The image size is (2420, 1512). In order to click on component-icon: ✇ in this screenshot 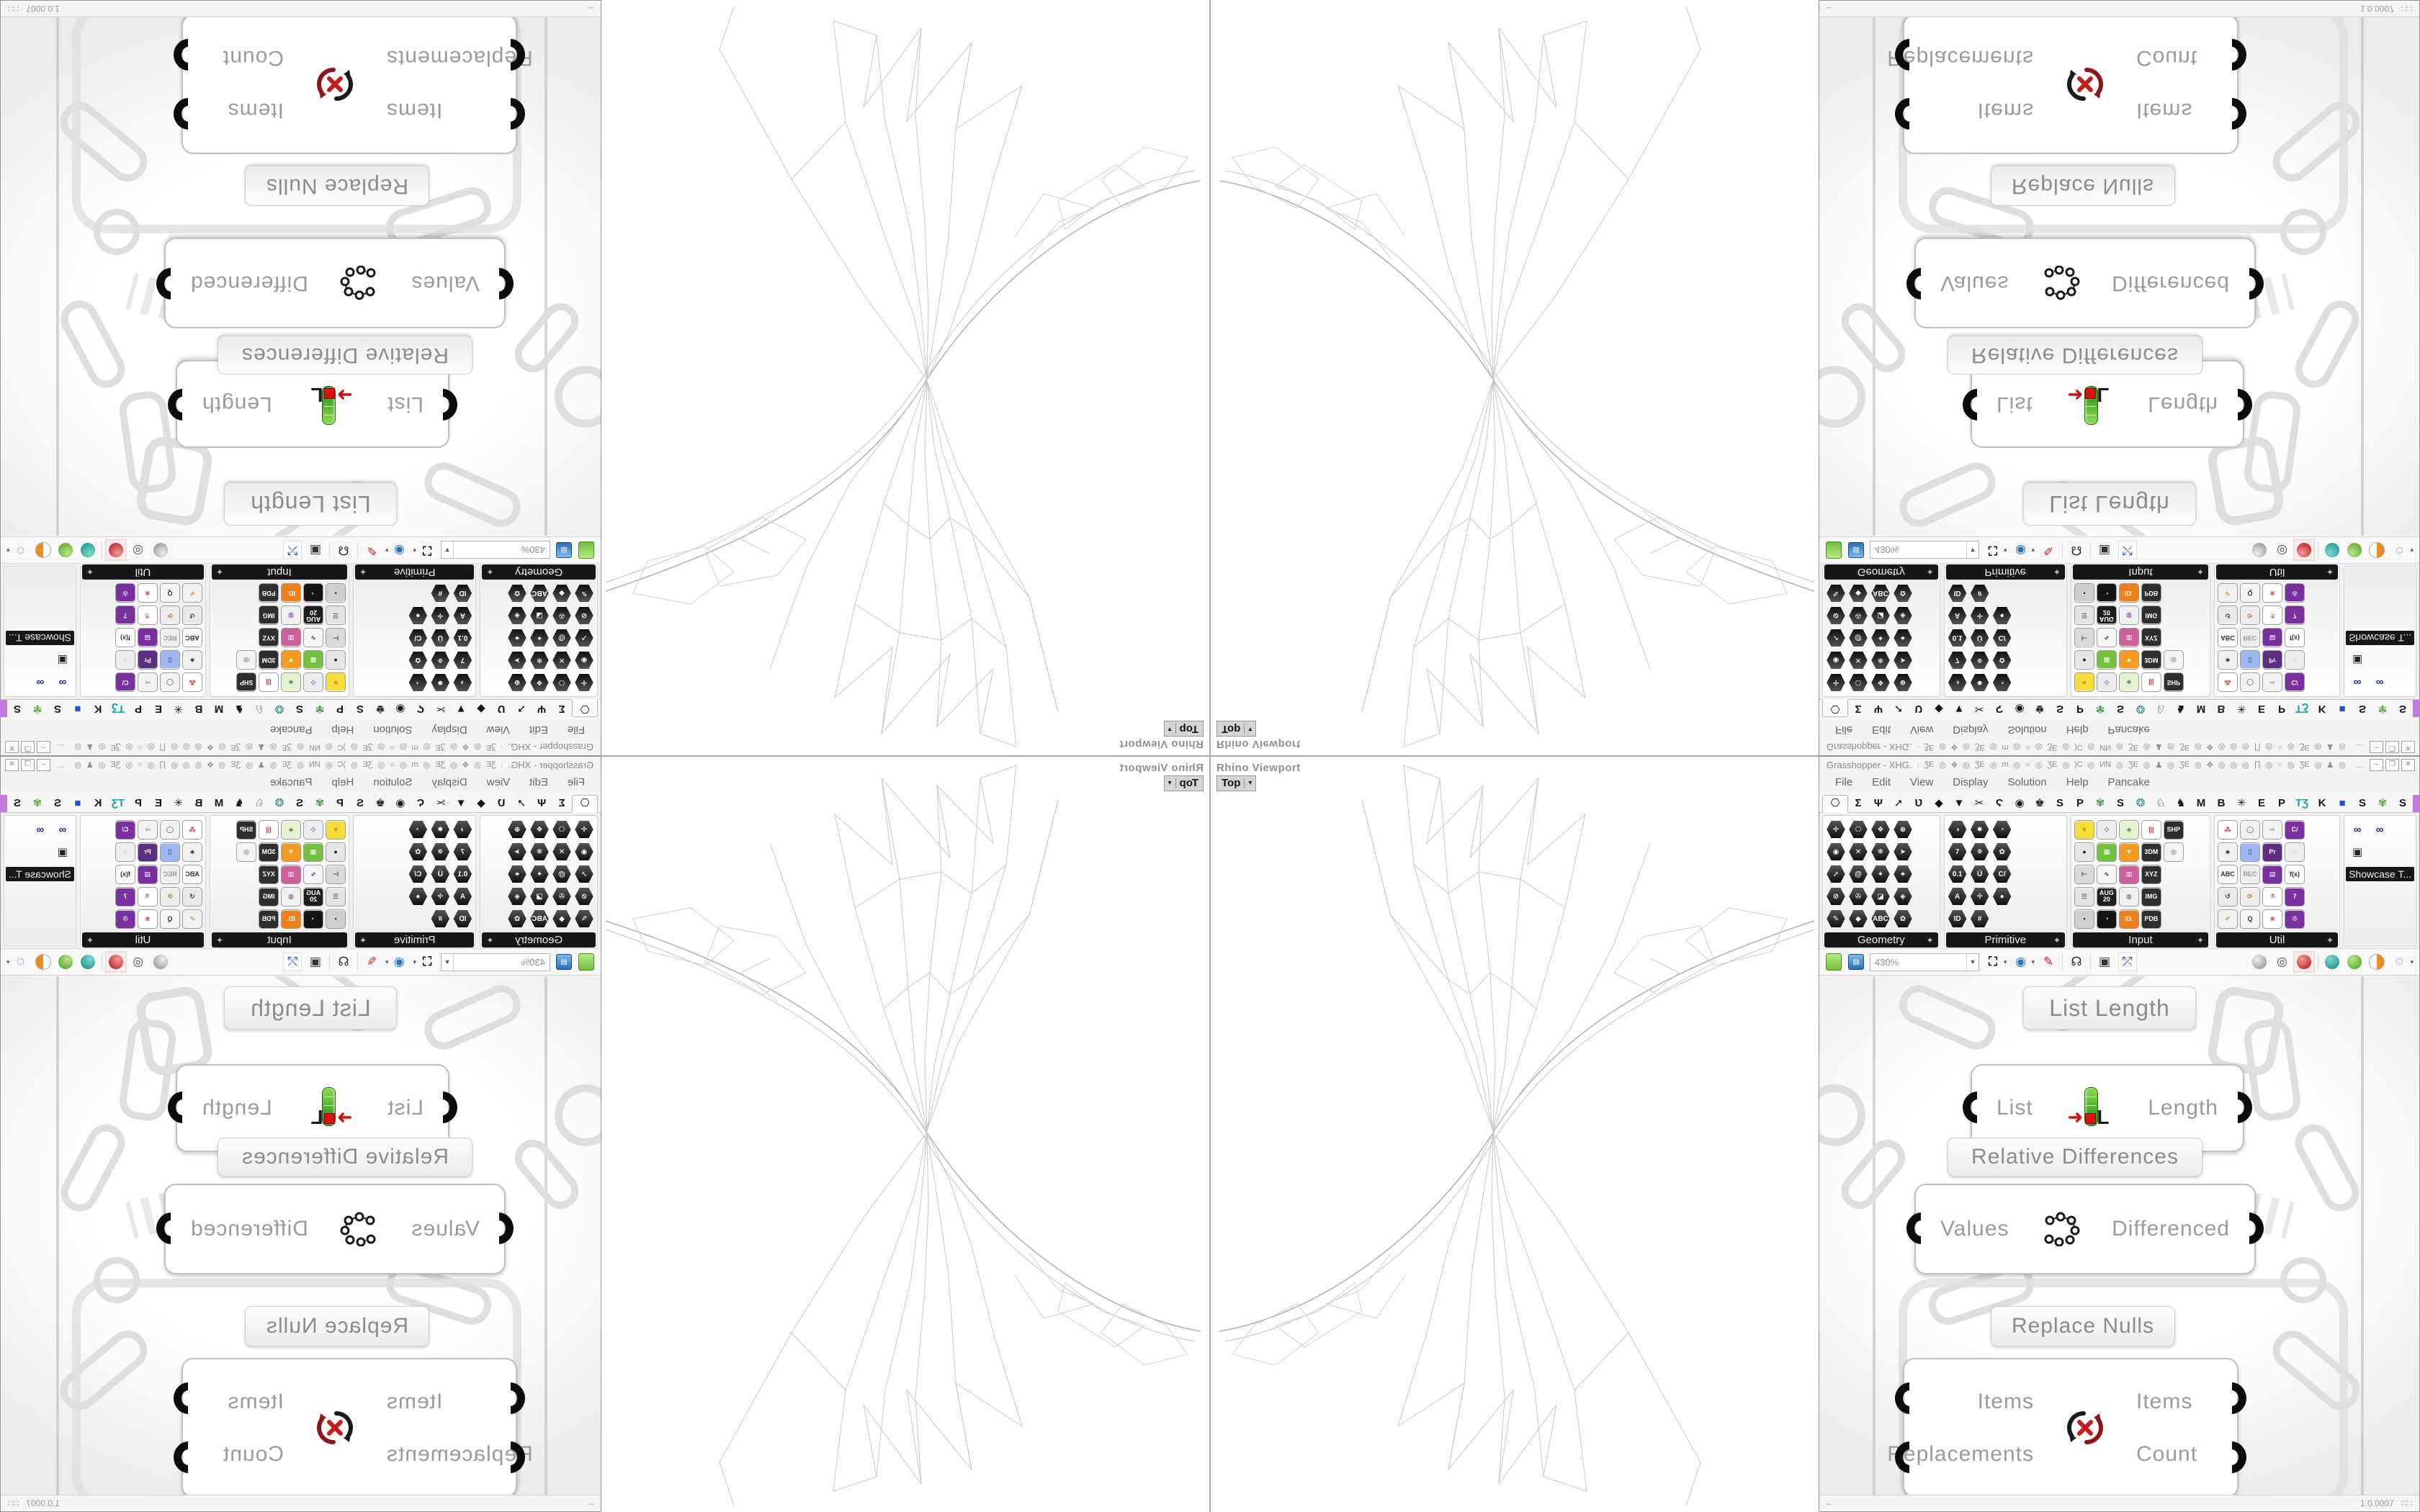, I will do `click(1858, 615)`.